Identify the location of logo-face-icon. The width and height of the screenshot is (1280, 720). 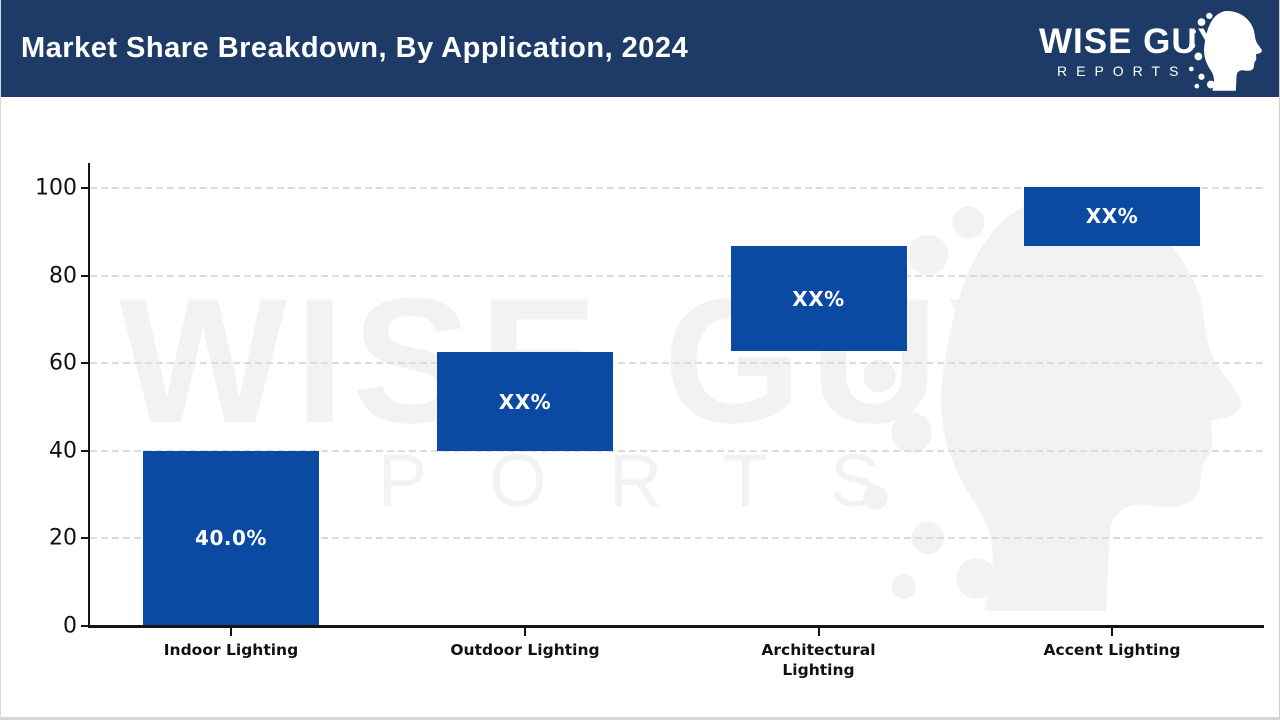
(1225, 51).